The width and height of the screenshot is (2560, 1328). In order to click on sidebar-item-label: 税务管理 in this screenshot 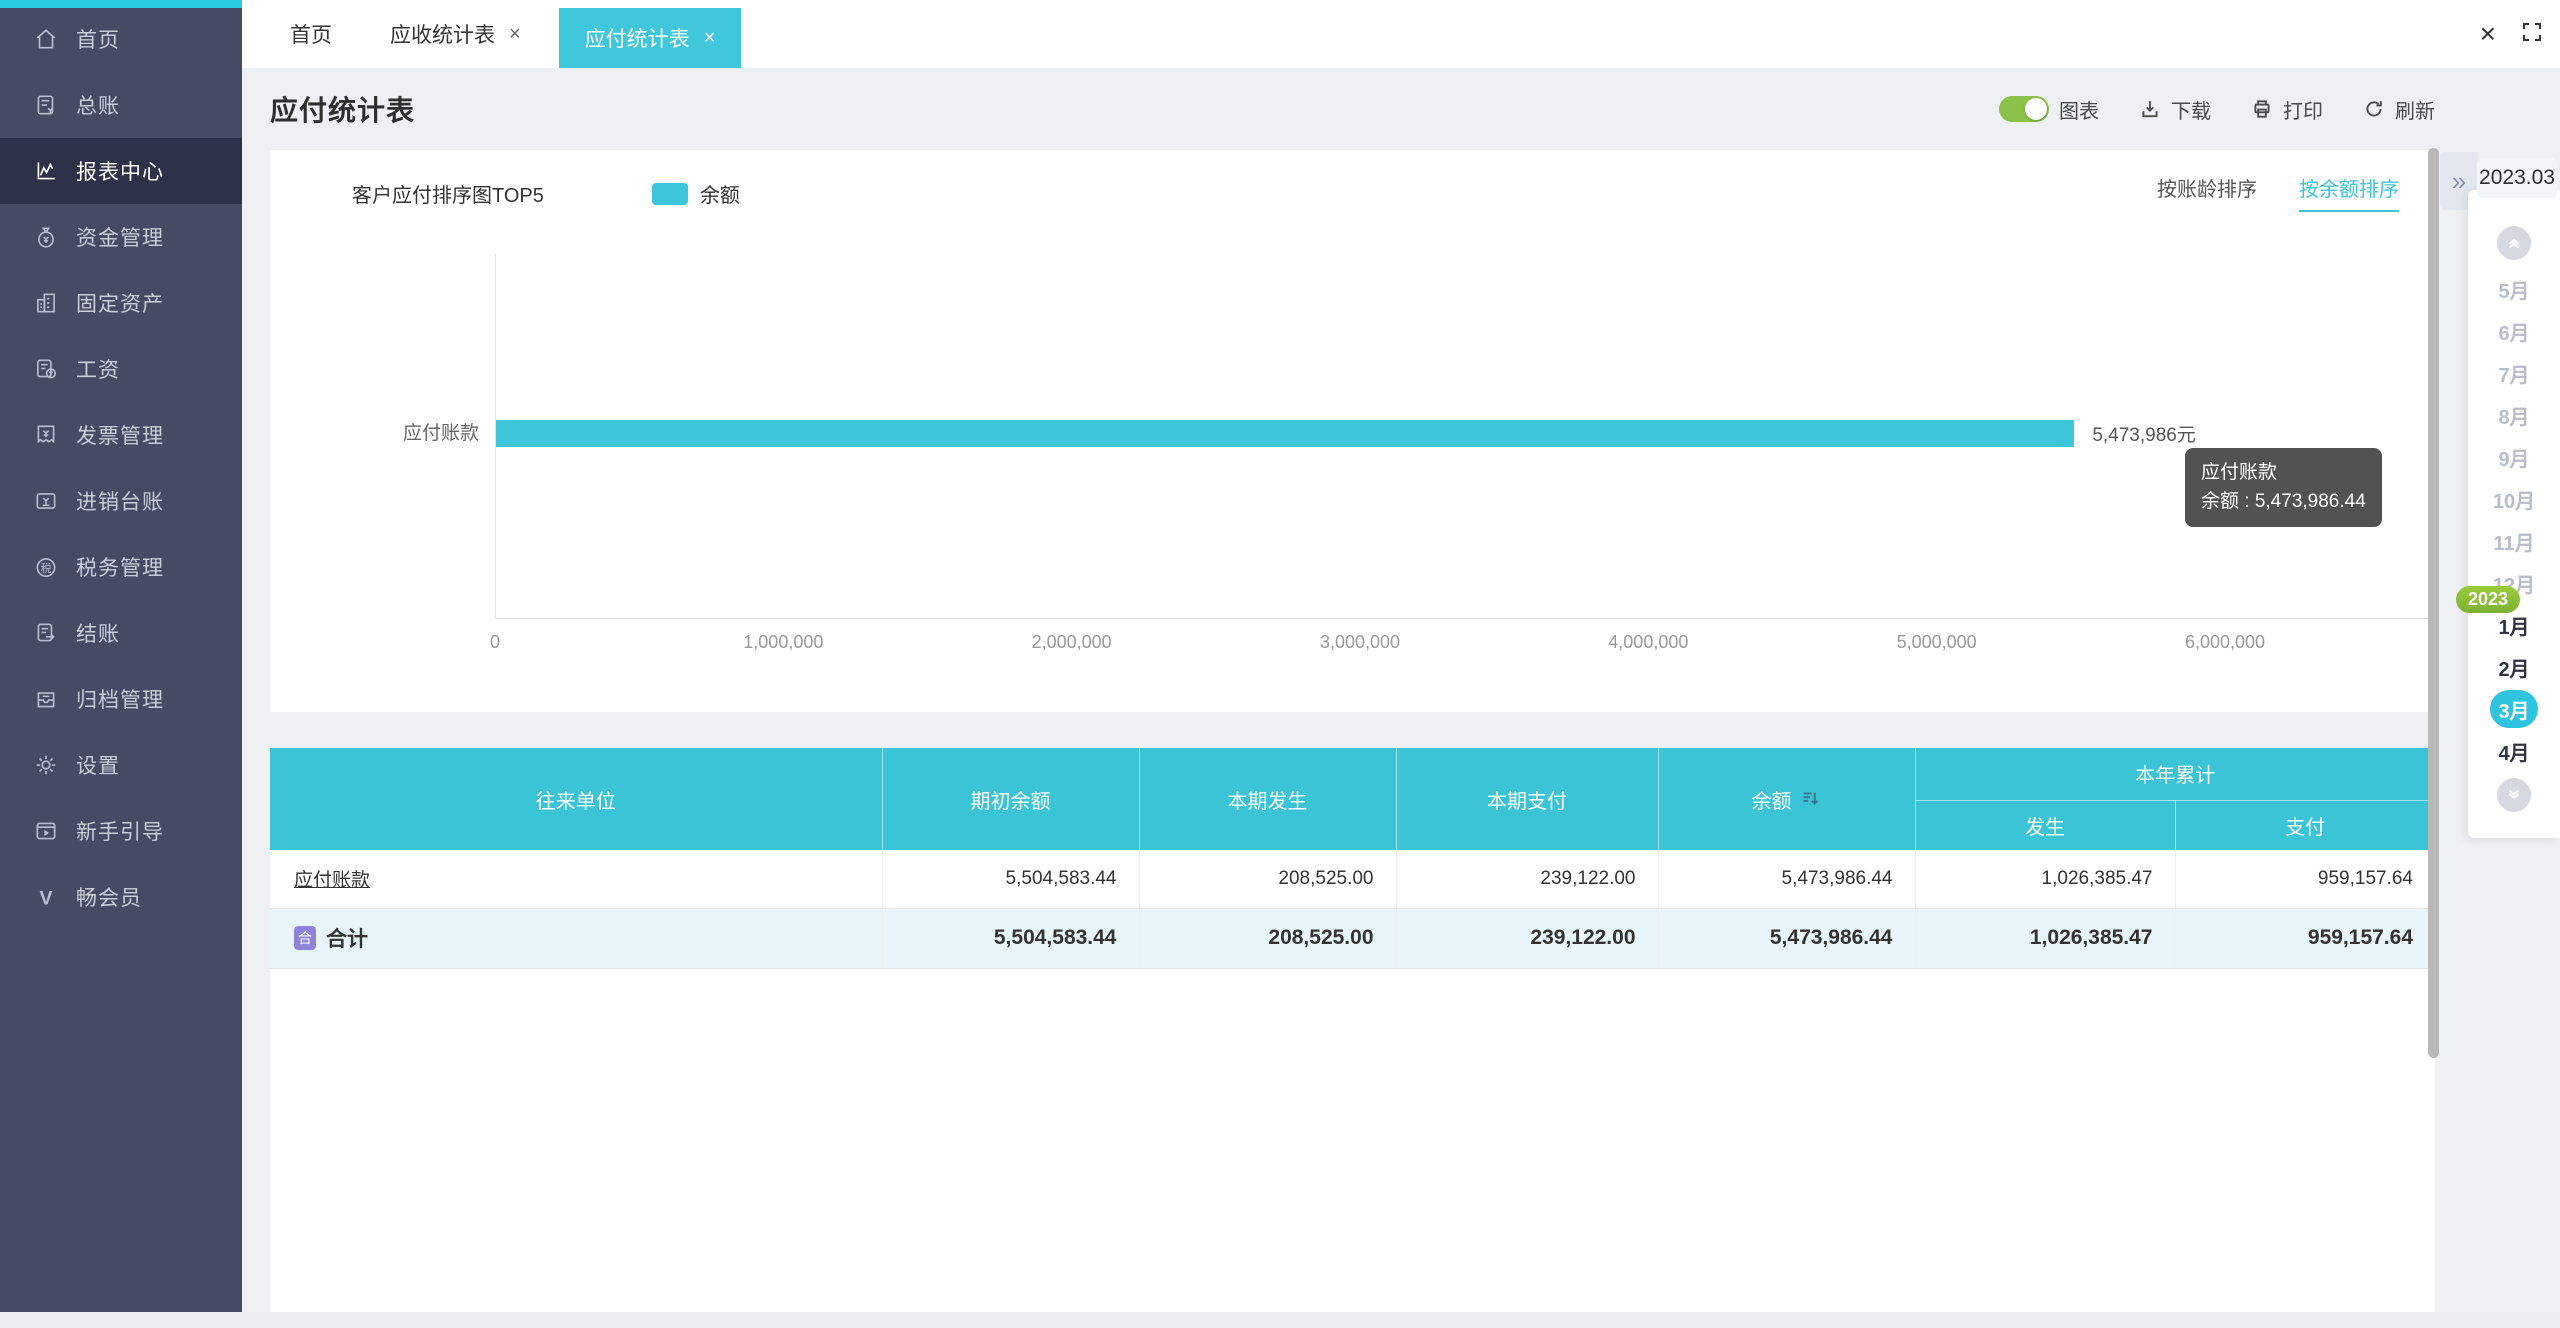, I will do `click(120, 568)`.